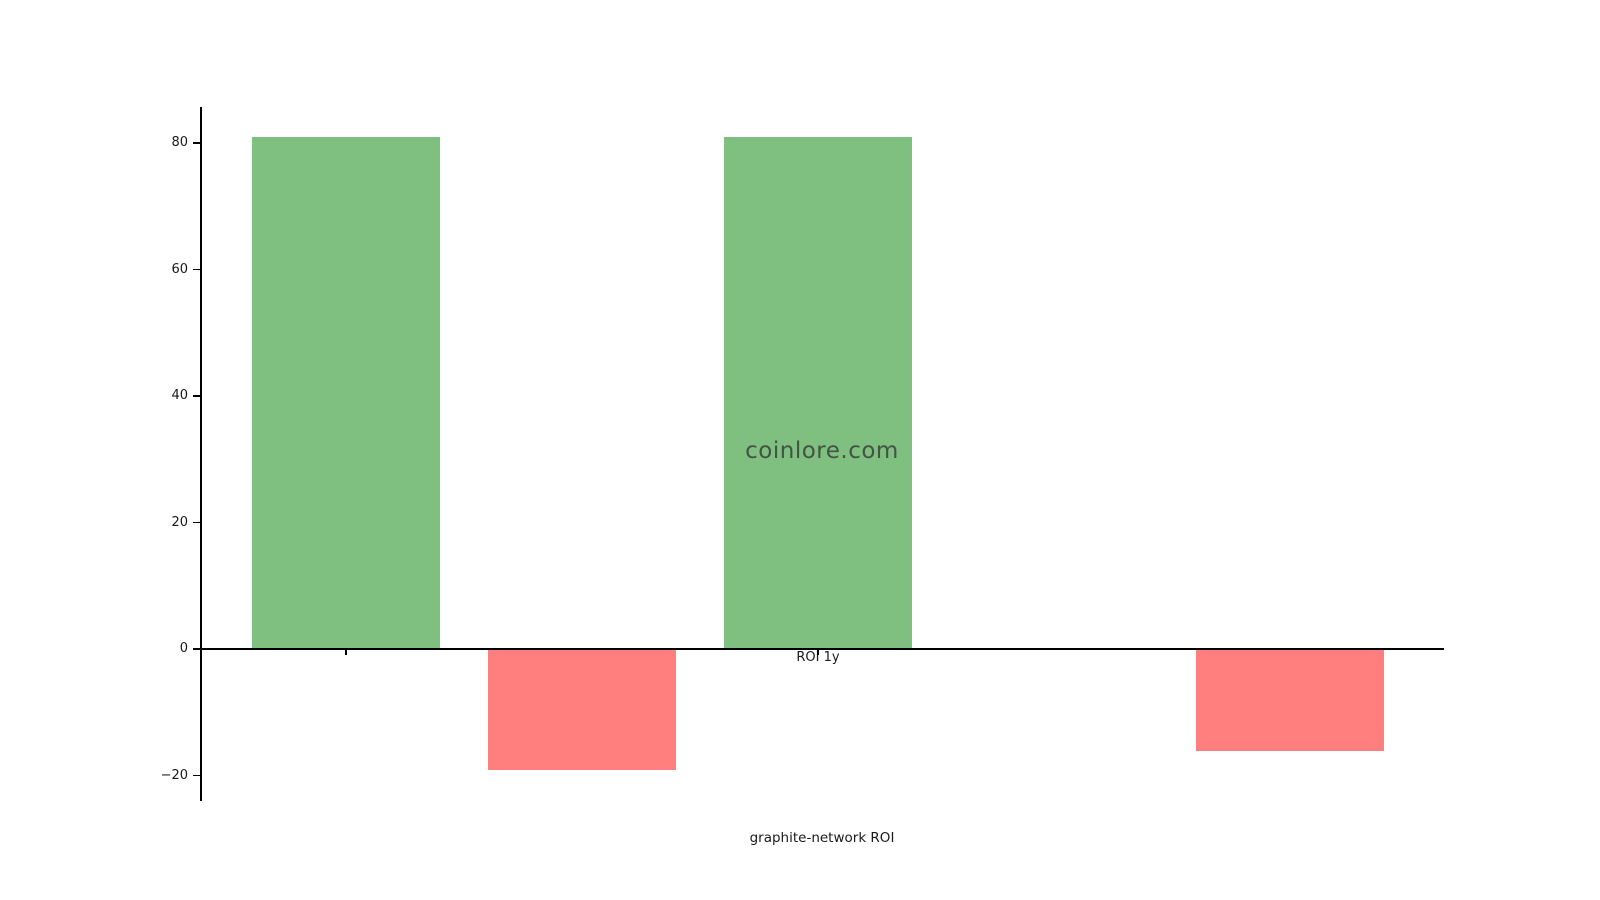 This screenshot has width=1600, height=900. I want to click on y-tick-label: 80, so click(179, 142).